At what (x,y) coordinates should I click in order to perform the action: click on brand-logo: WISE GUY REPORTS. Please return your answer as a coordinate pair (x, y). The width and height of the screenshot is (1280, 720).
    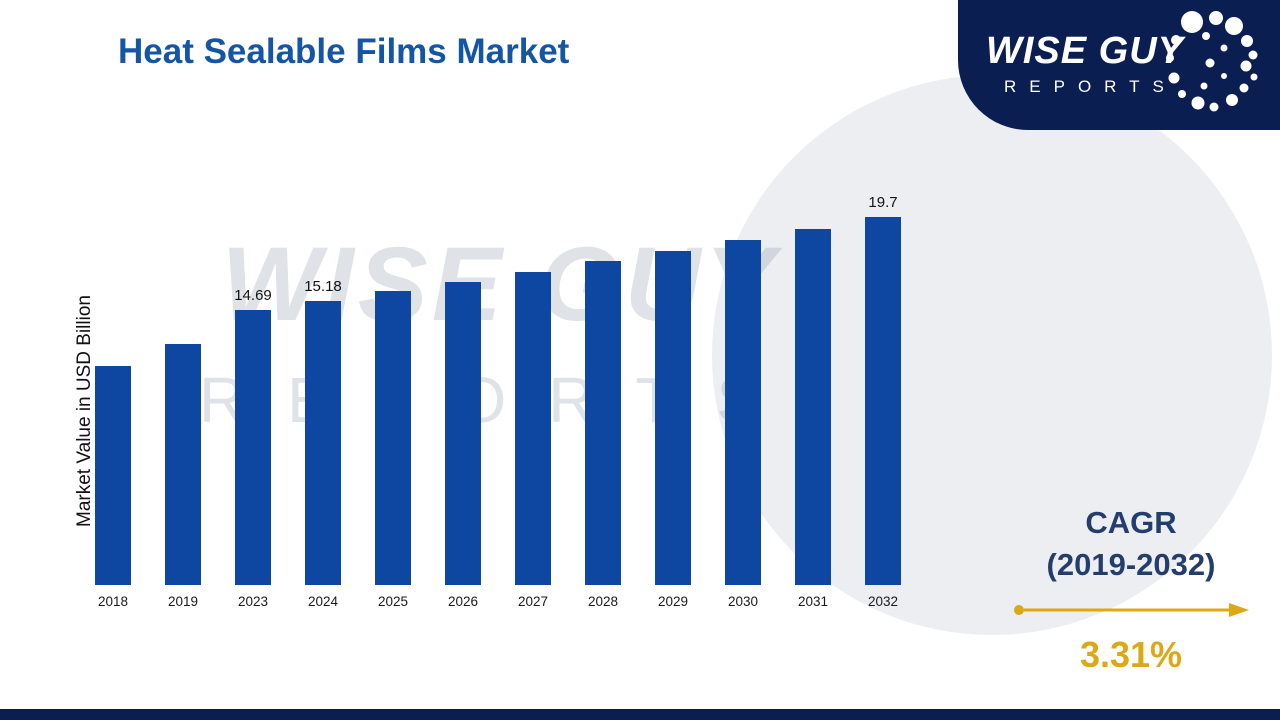
    Looking at the image, I should click on (1085, 63).